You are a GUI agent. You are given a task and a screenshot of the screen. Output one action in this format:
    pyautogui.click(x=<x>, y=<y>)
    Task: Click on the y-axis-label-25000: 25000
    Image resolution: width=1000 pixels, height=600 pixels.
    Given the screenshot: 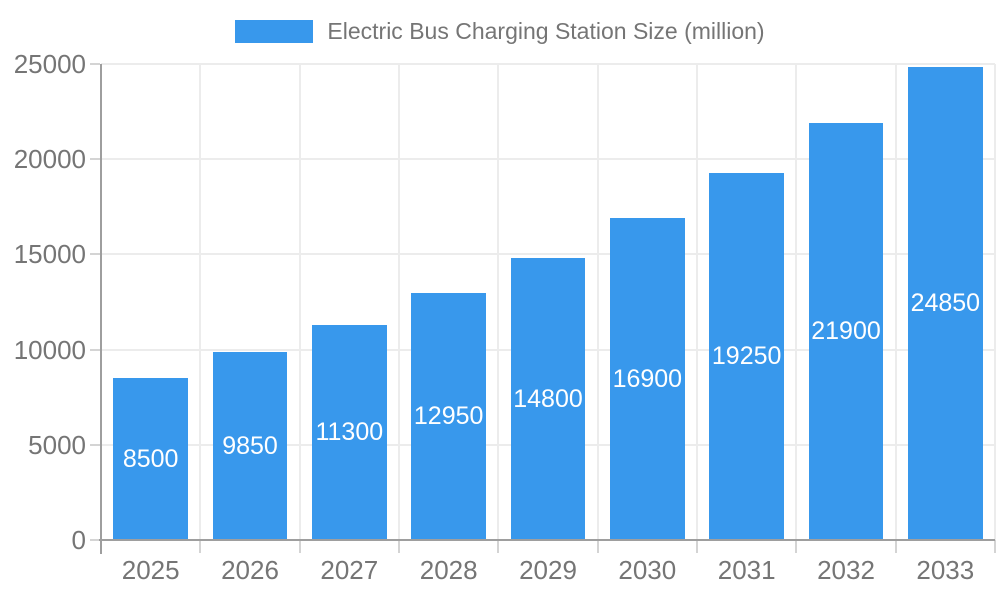 What is the action you would take?
    pyautogui.click(x=49, y=64)
    